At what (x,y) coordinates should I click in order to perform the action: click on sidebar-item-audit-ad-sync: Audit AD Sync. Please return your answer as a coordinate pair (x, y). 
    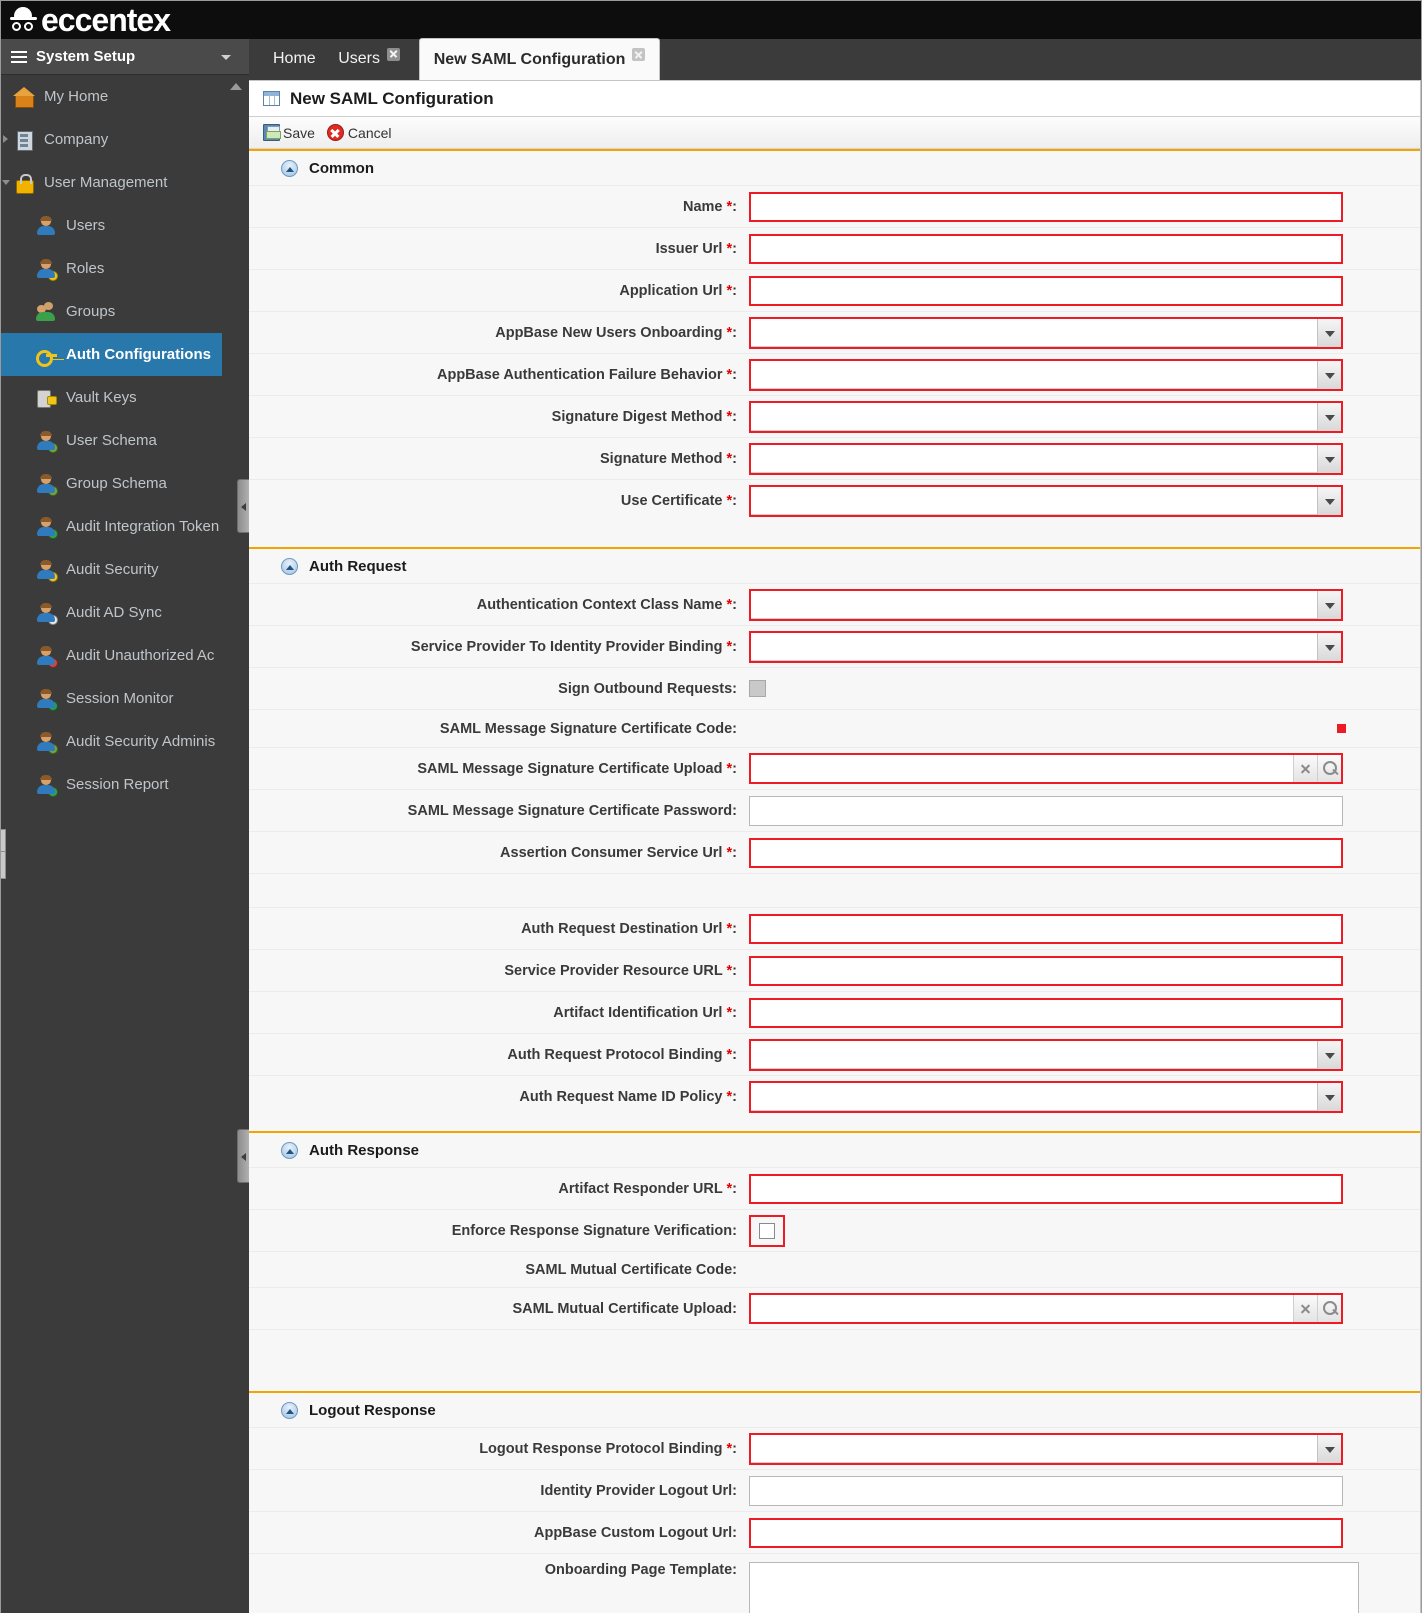
    Looking at the image, I should click on (125, 612).